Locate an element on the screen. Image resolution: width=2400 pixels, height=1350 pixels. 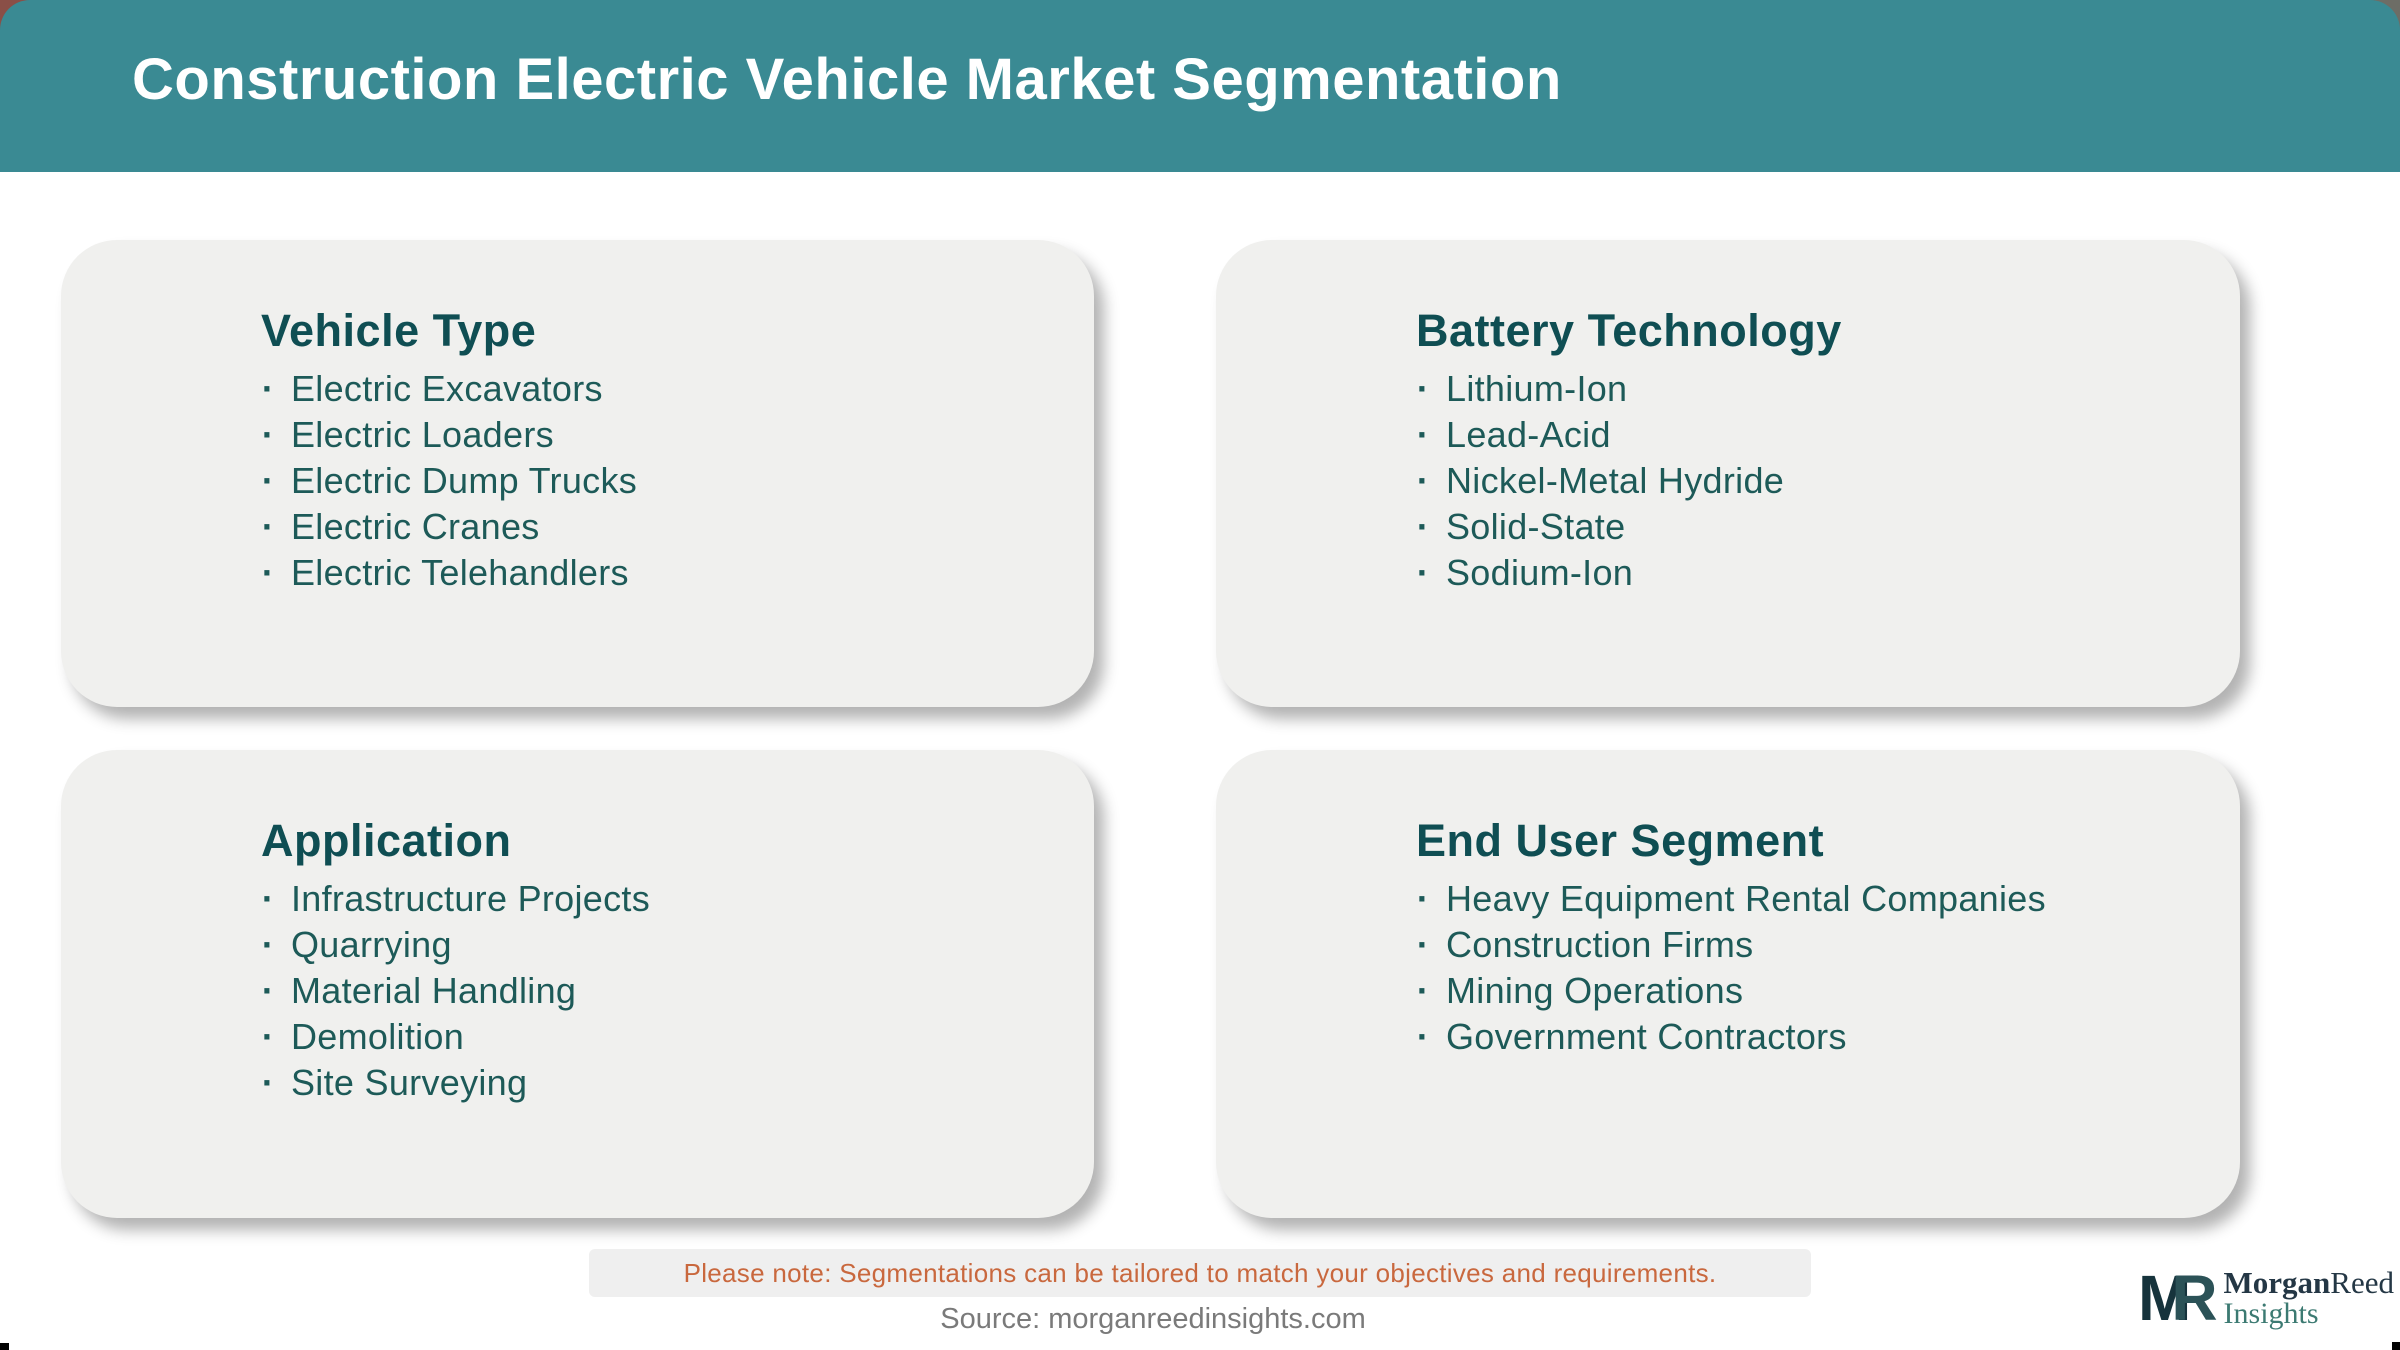
bottom-right-corner-mark is located at coordinates (2396, 1346).